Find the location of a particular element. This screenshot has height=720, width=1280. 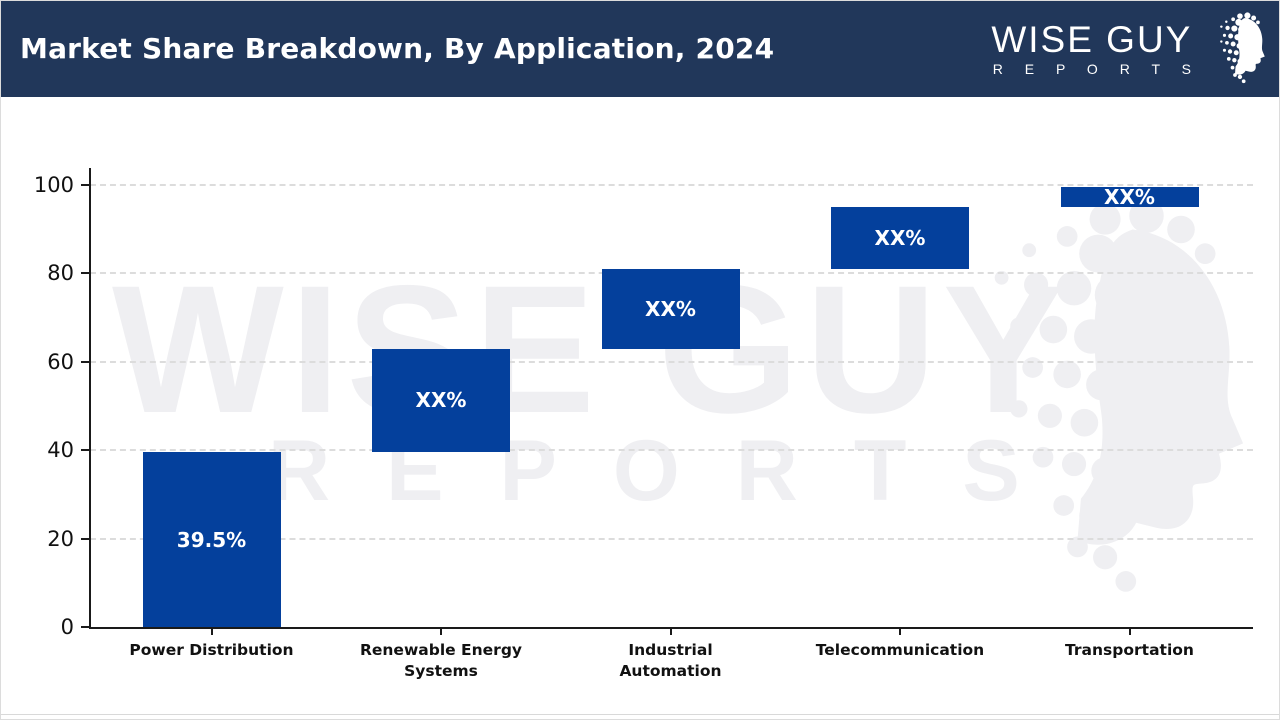

category-label-4: Telecommunication is located at coordinates (900, 650).